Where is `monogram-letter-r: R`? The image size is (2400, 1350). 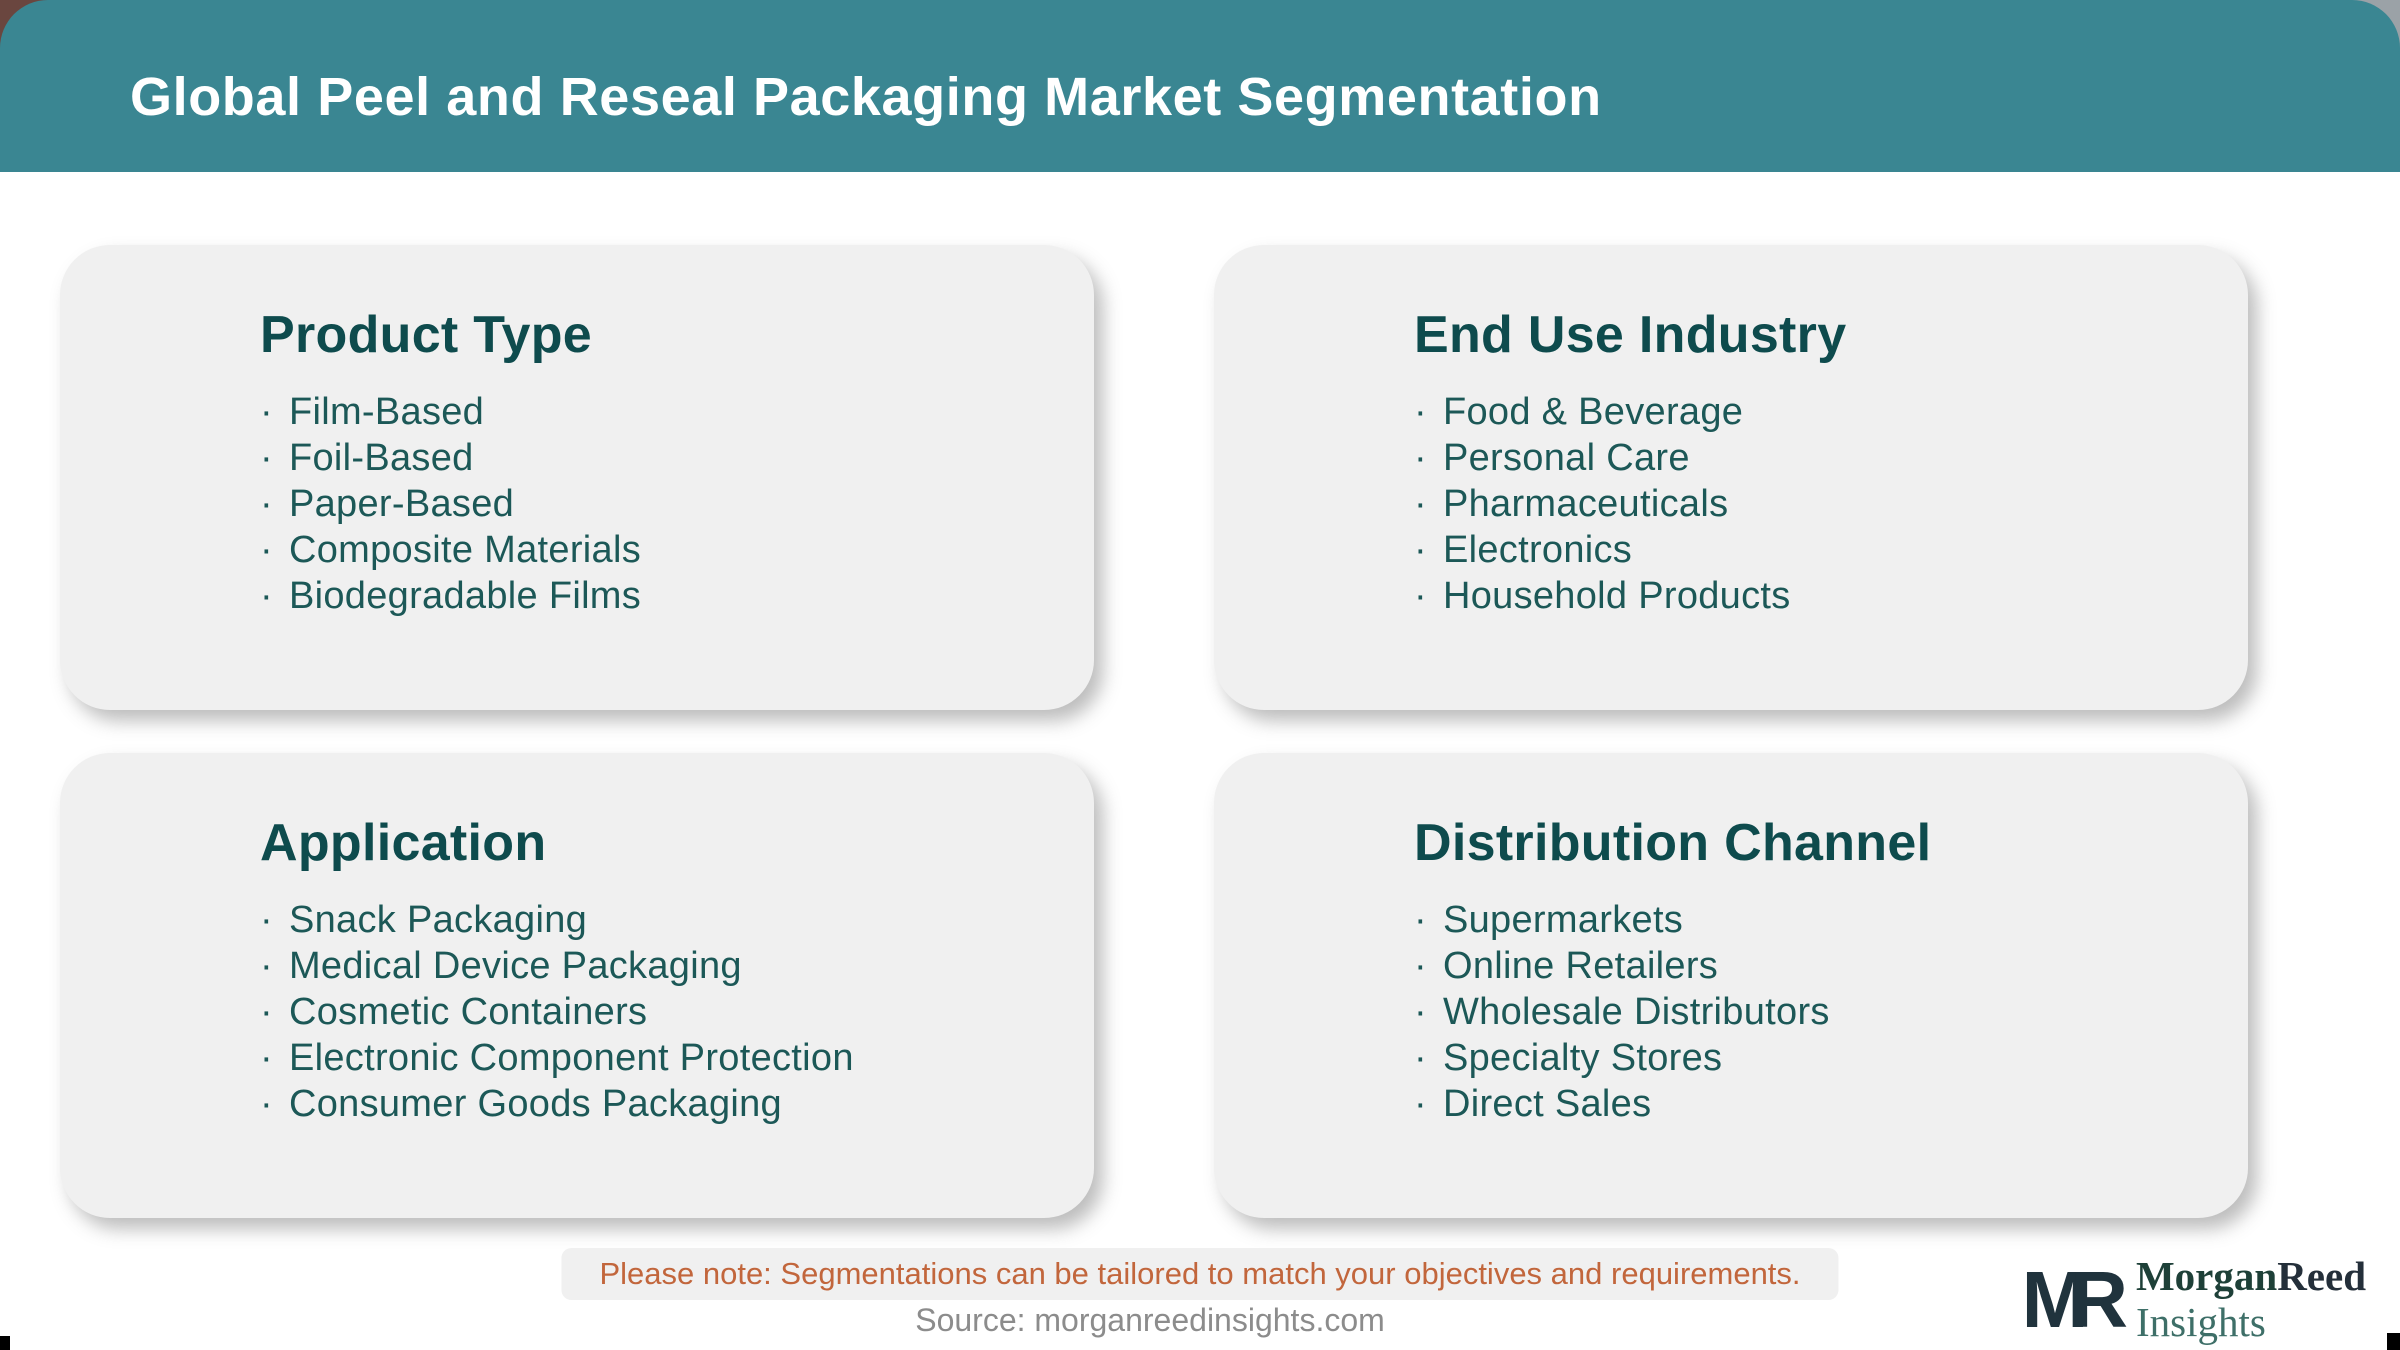 monogram-letter-r: R is located at coordinates (2099, 1299).